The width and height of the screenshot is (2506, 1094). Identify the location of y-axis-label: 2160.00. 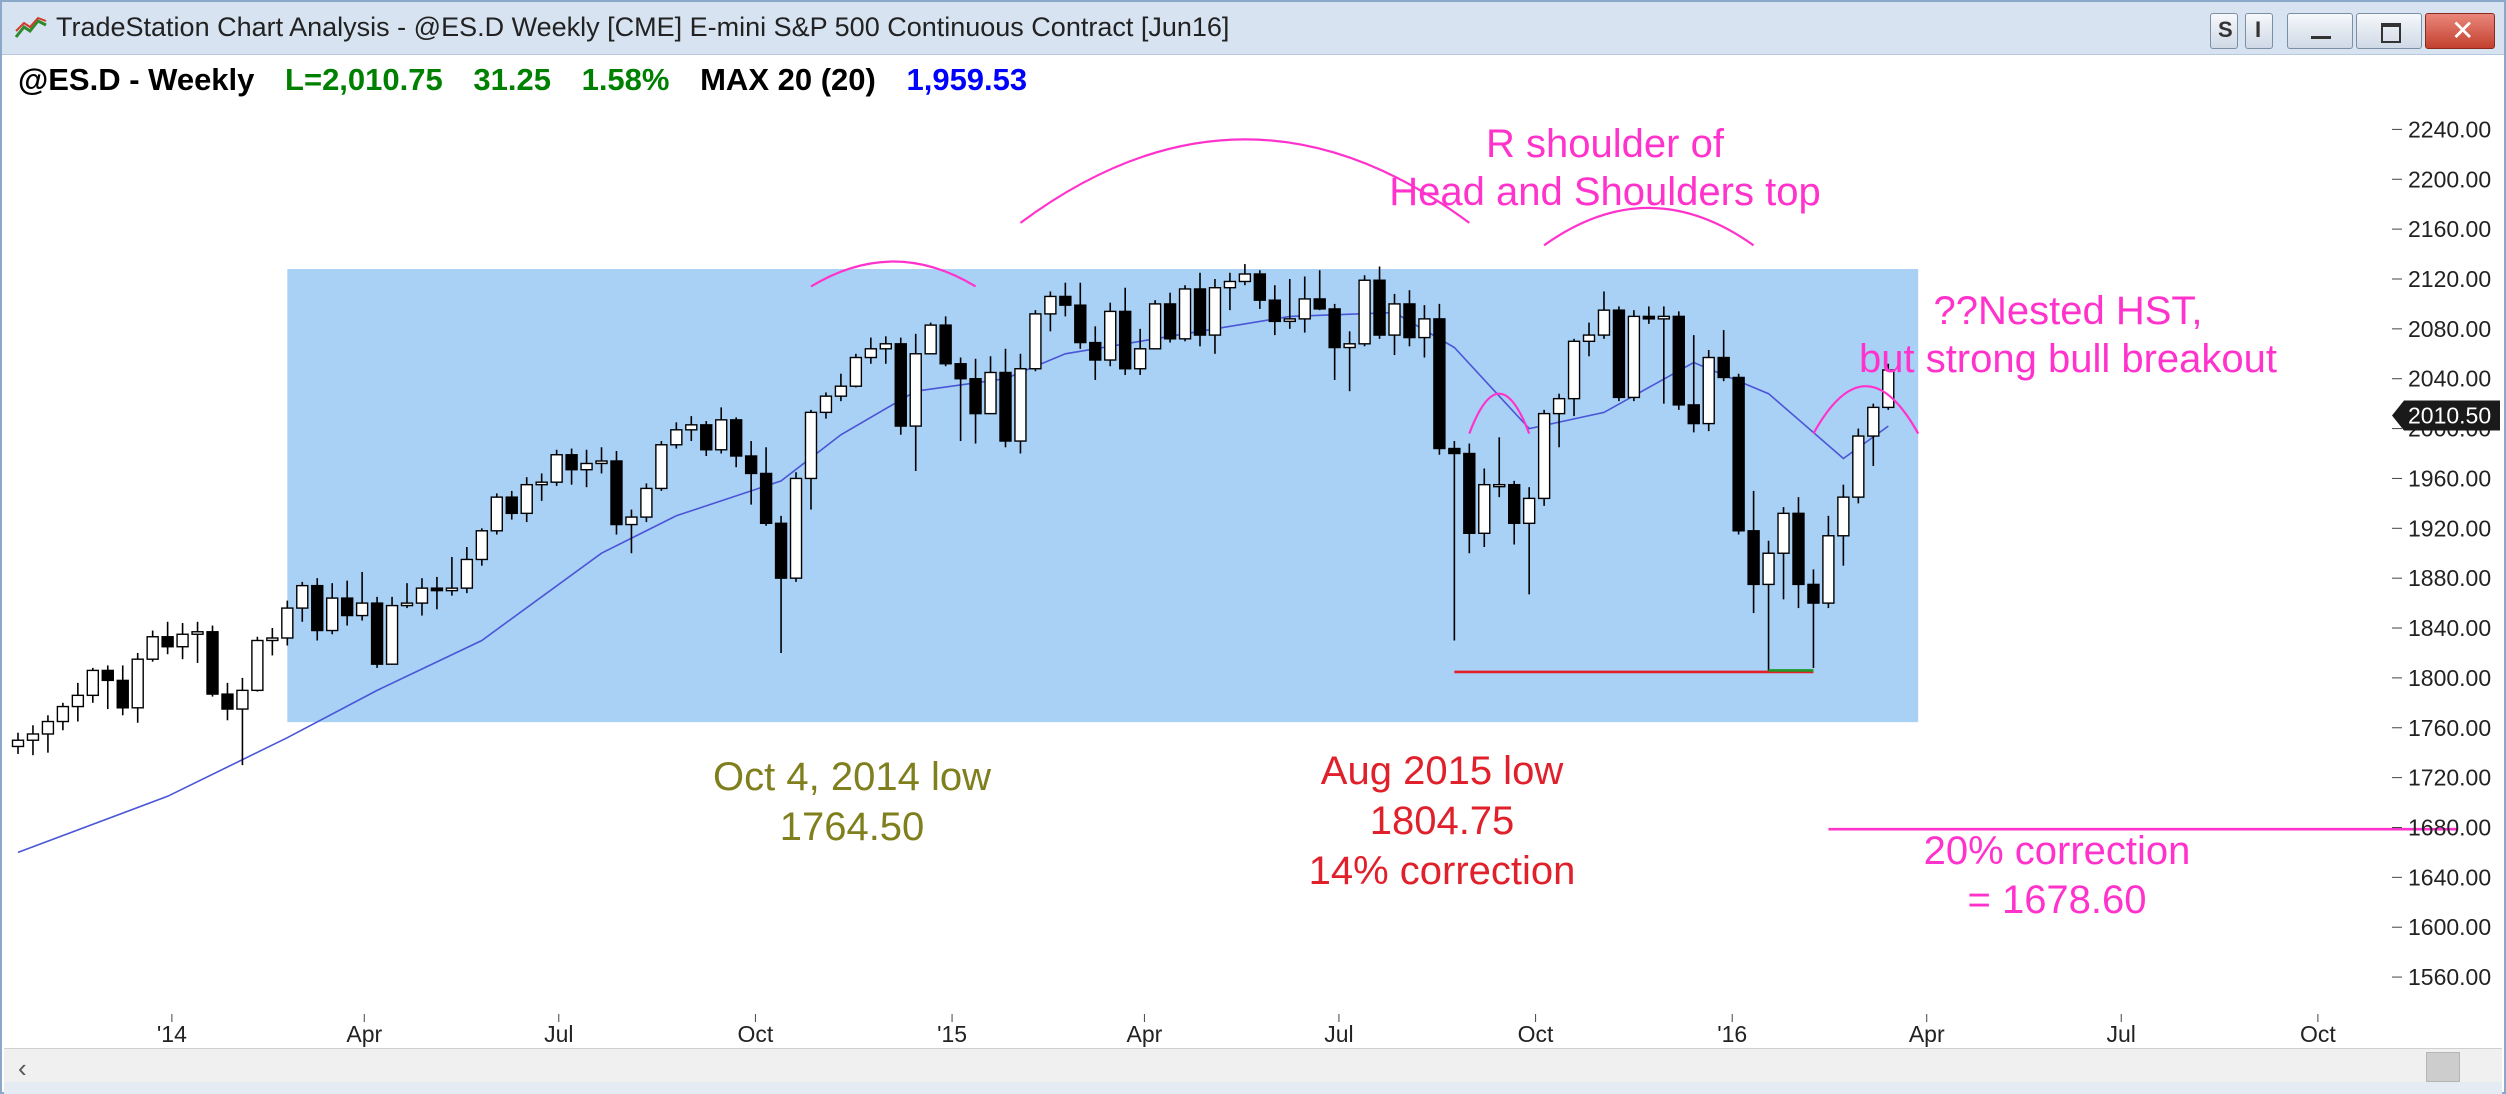
(2449, 229).